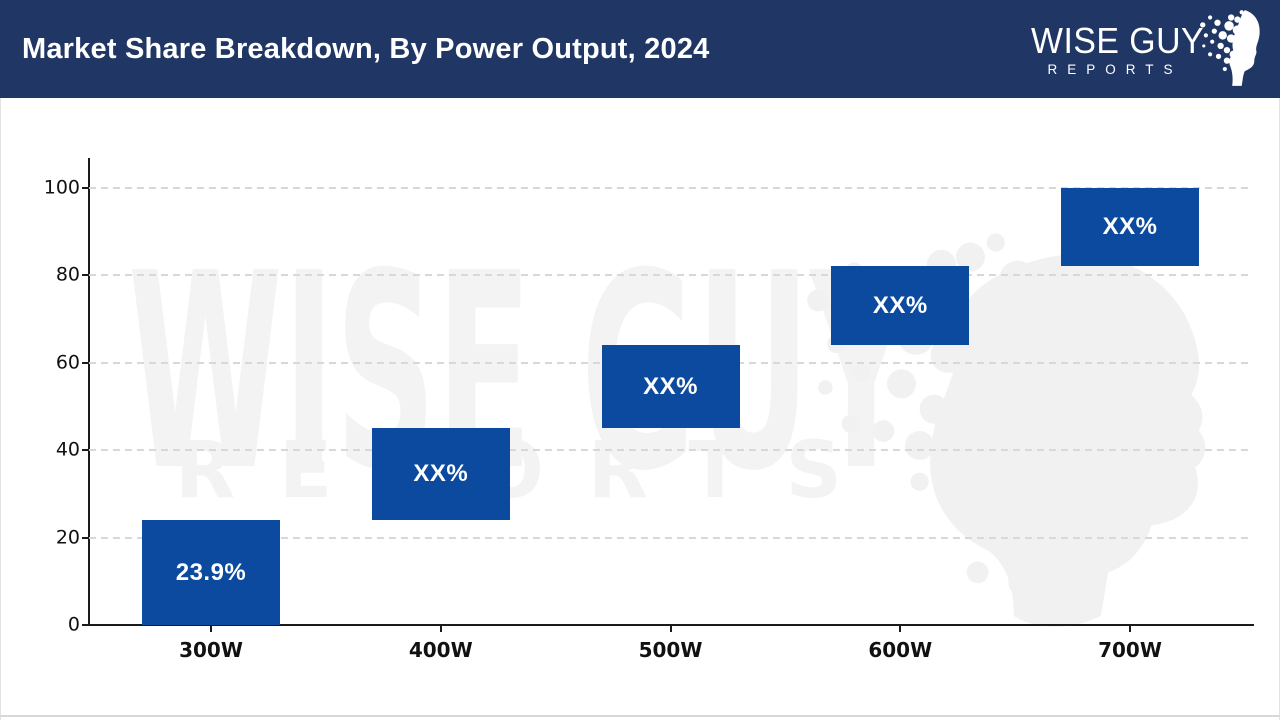 This screenshot has height=720, width=1280. I want to click on x-tick-label: 700W, so click(1130, 650).